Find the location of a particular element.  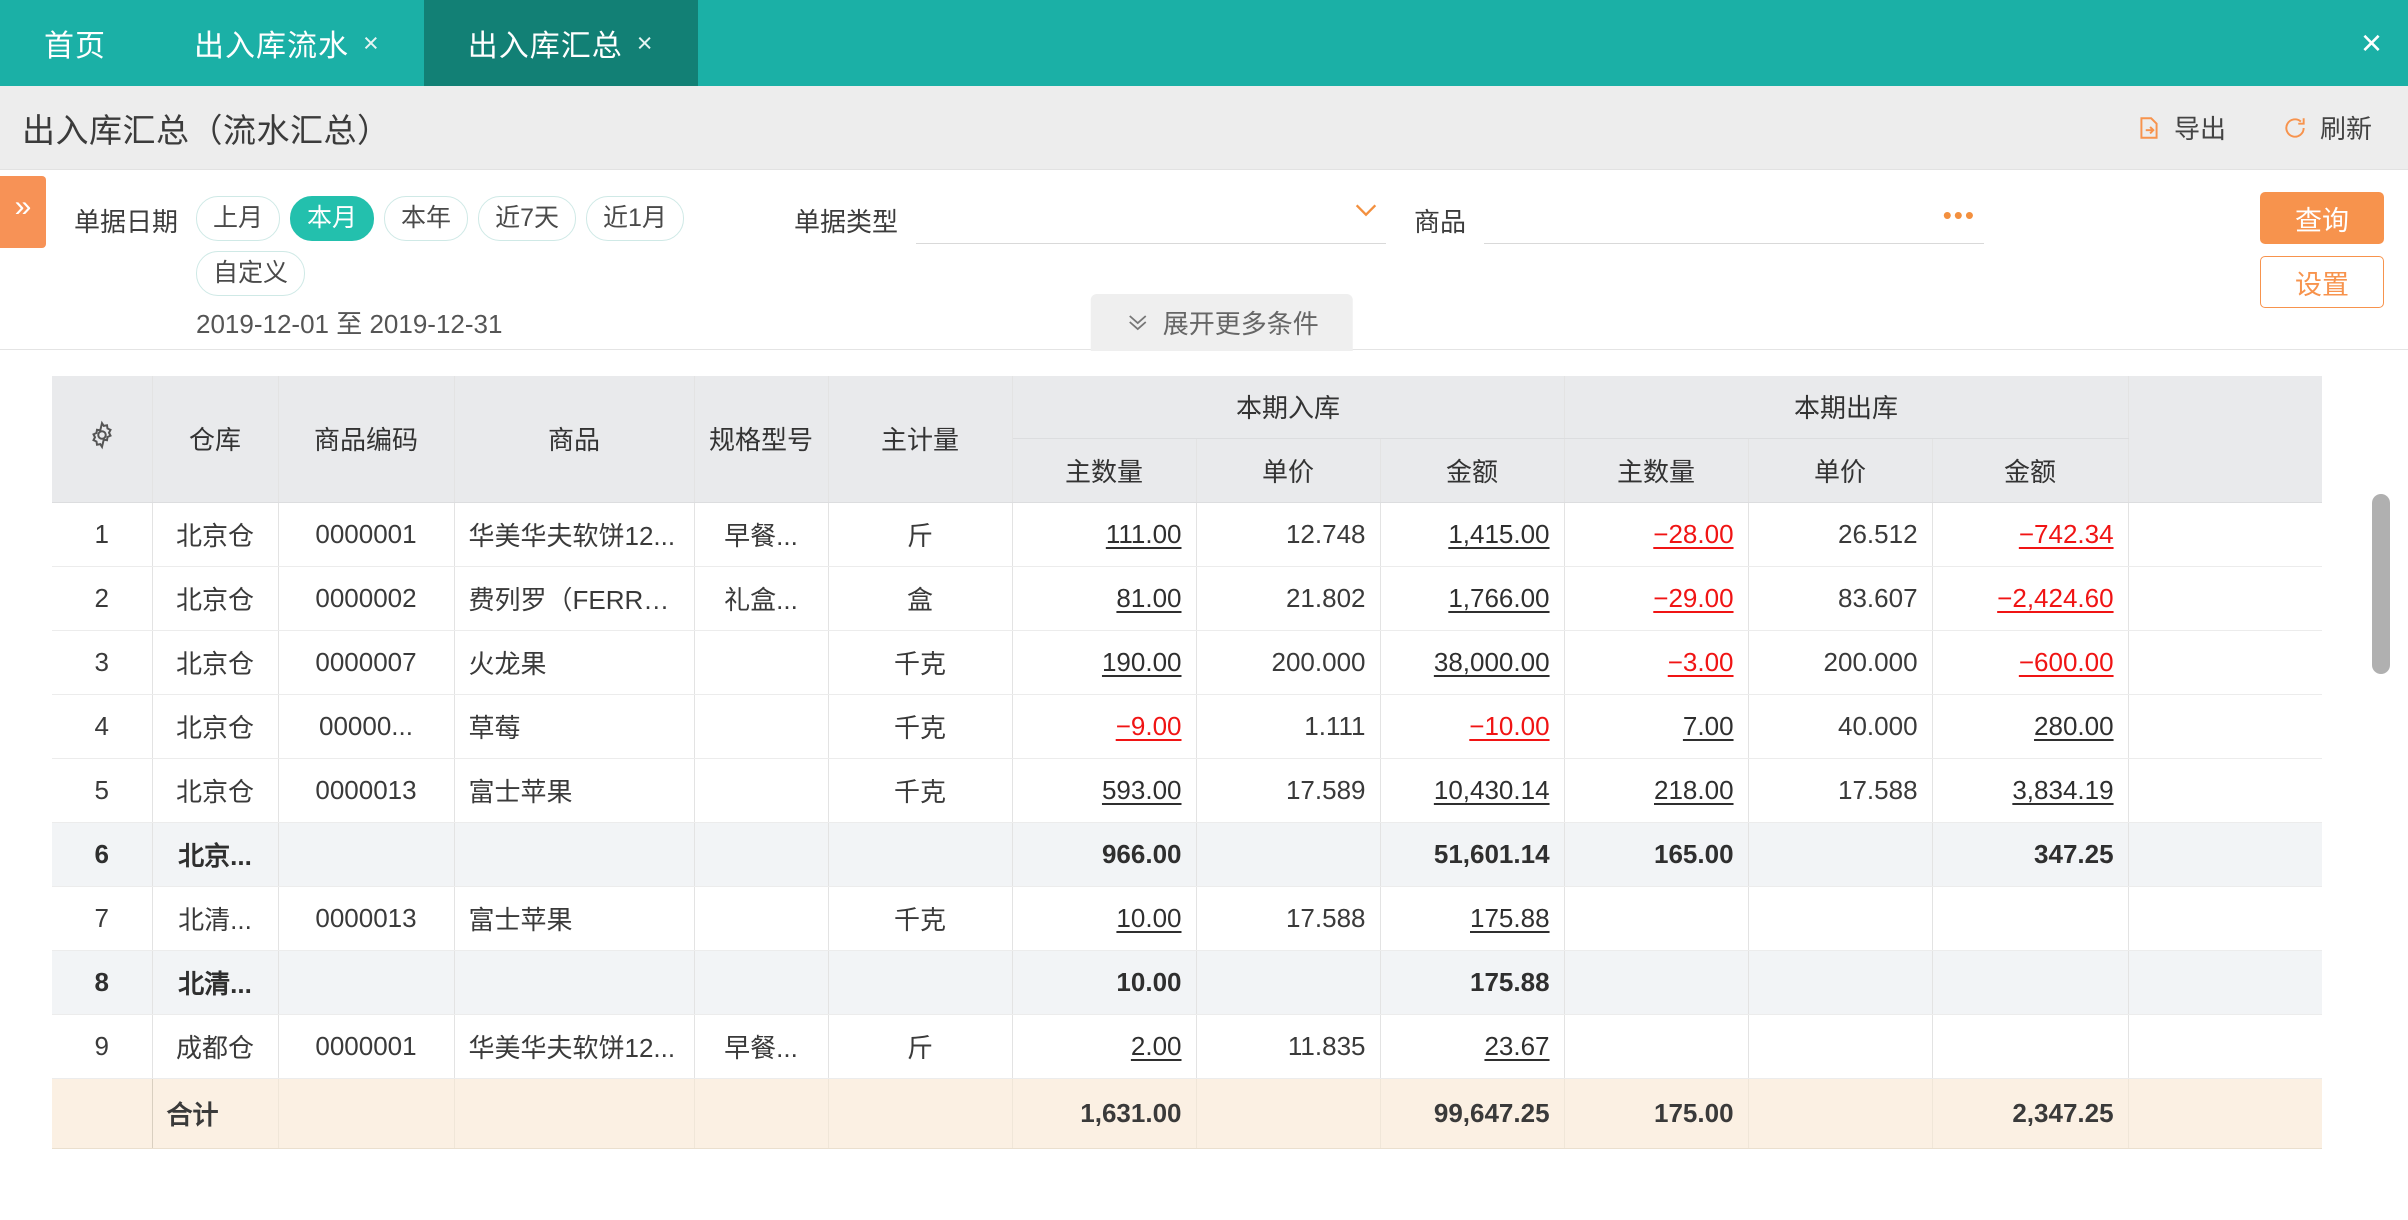

cell-inbound-price: 17.589 is located at coordinates (1288, 790).